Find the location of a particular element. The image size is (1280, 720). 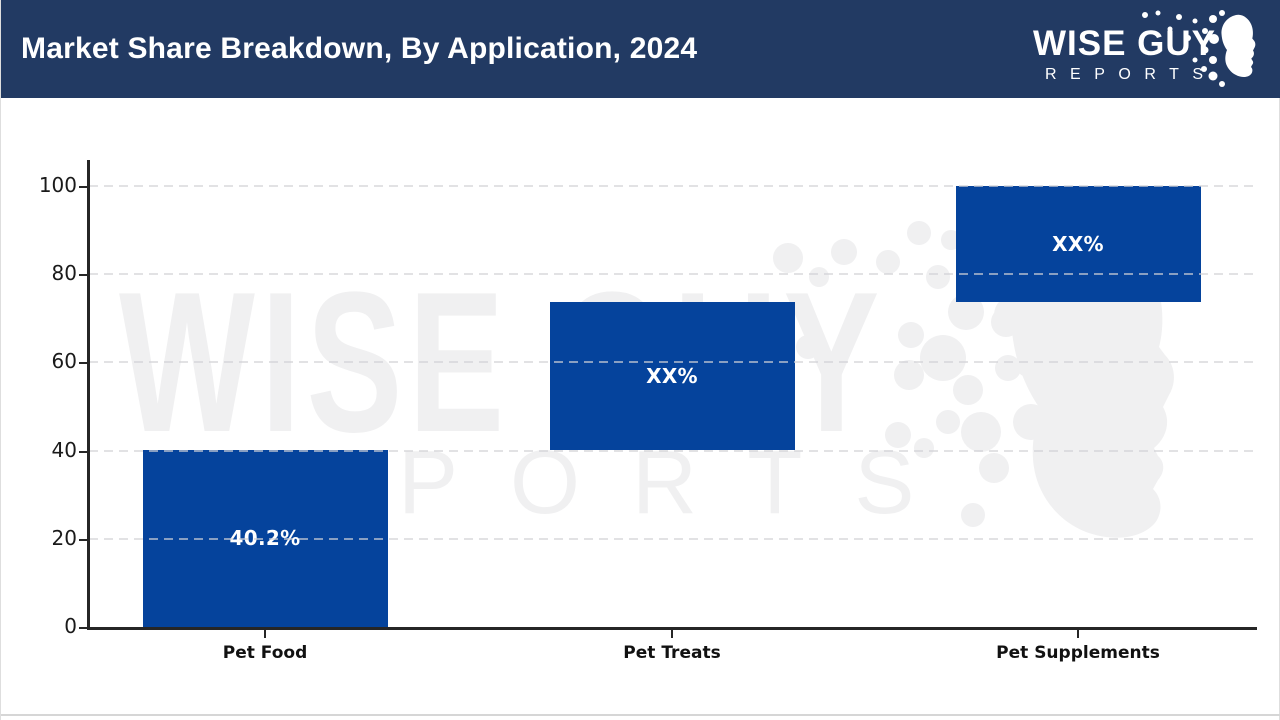

logo-text-main: WISE GUY is located at coordinates (1124, 43).